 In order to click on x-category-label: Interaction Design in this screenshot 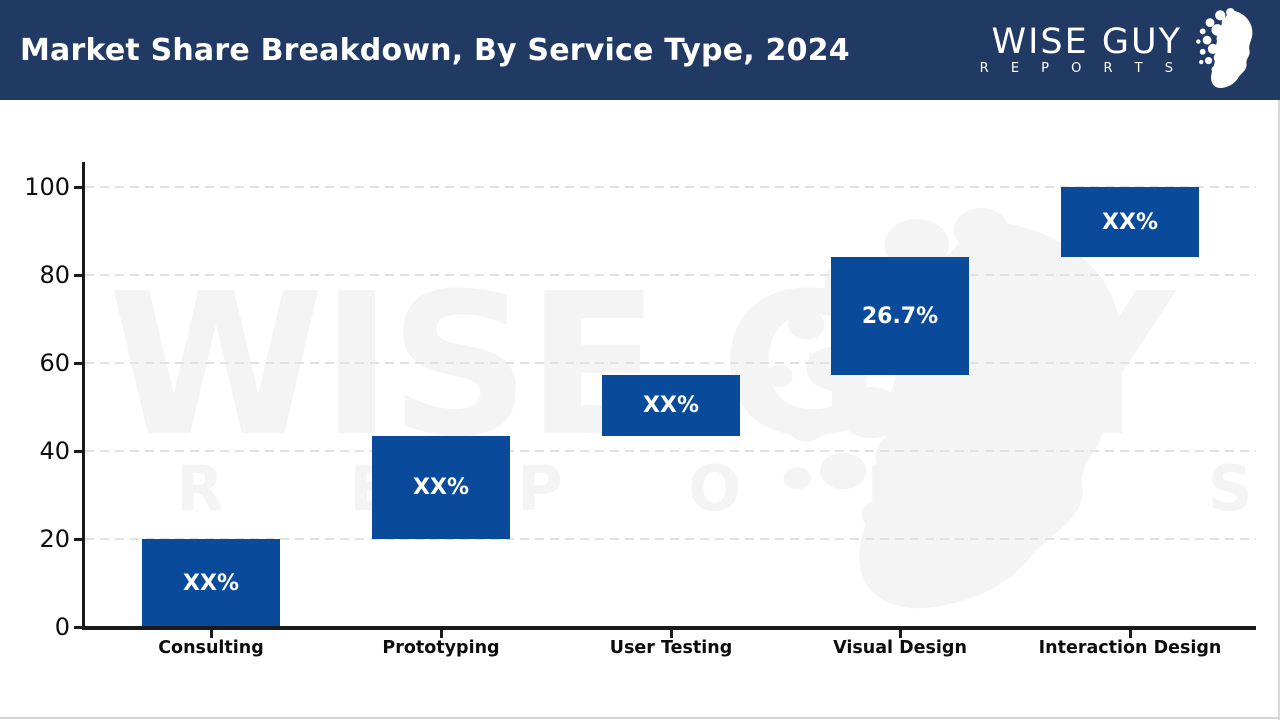, I will do `click(1130, 648)`.